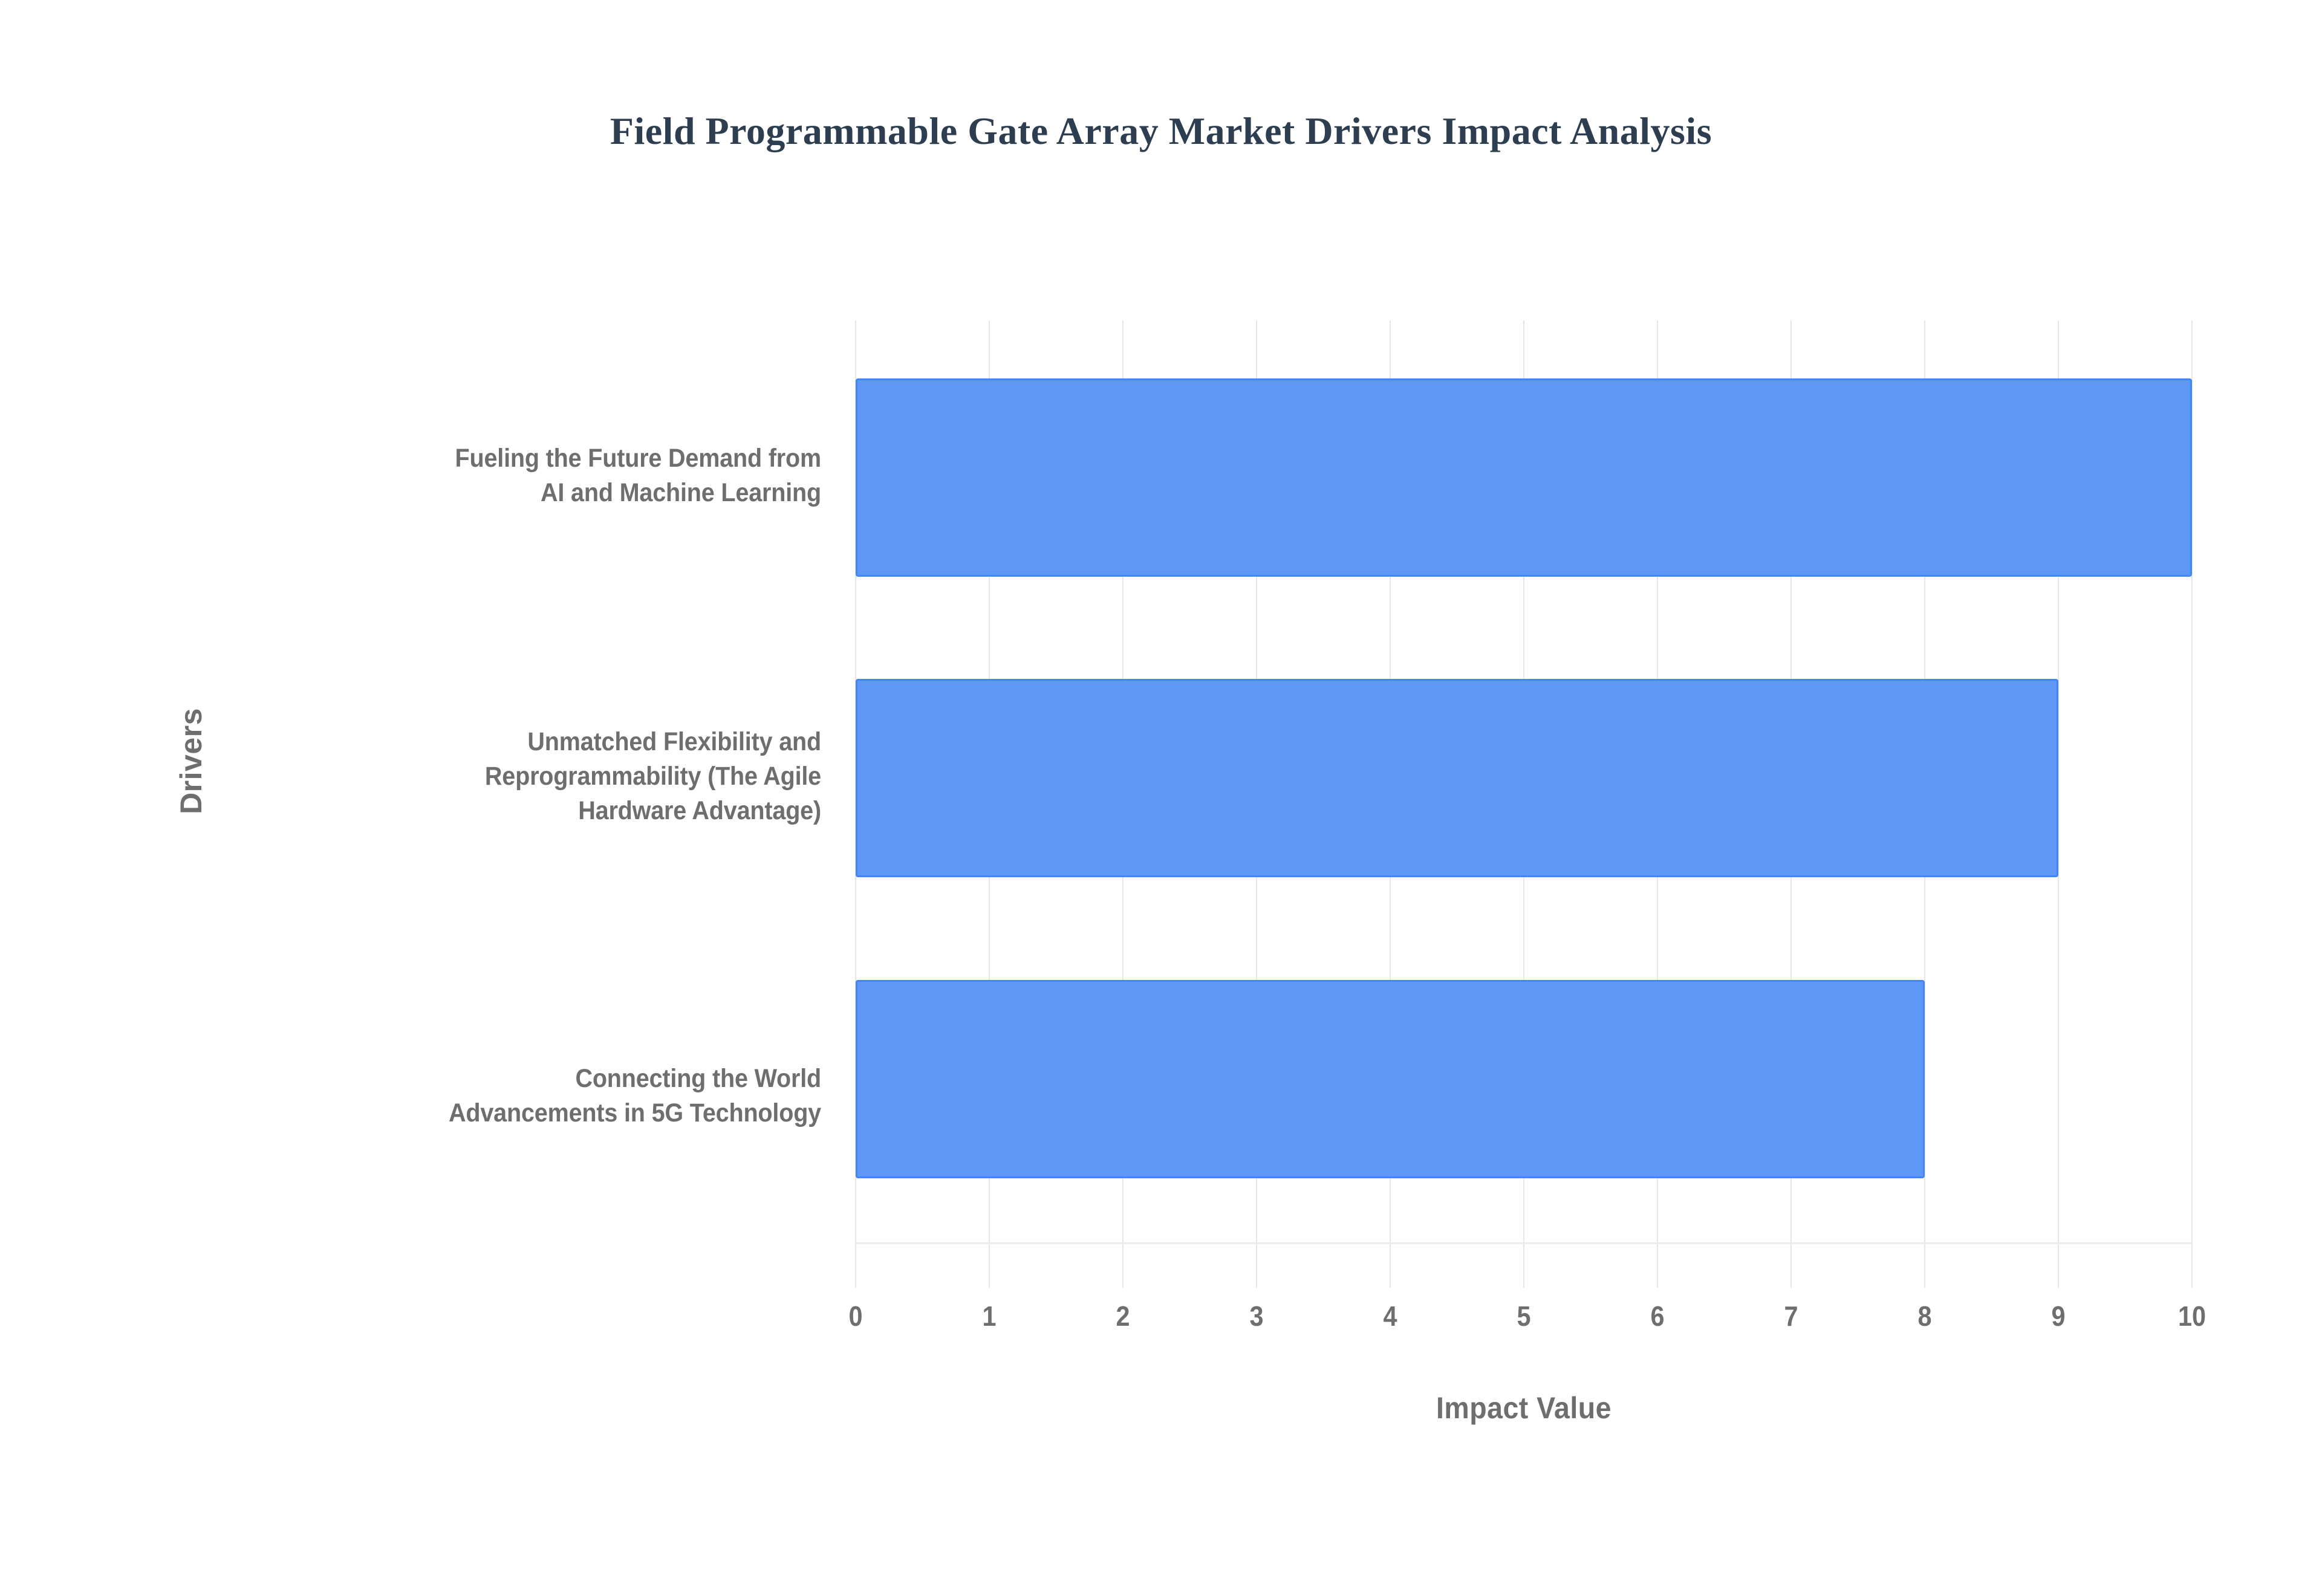 The image size is (2322, 1596). Describe the element at coordinates (1524, 1316) in the screenshot. I see `x-tick-label: 5` at that location.